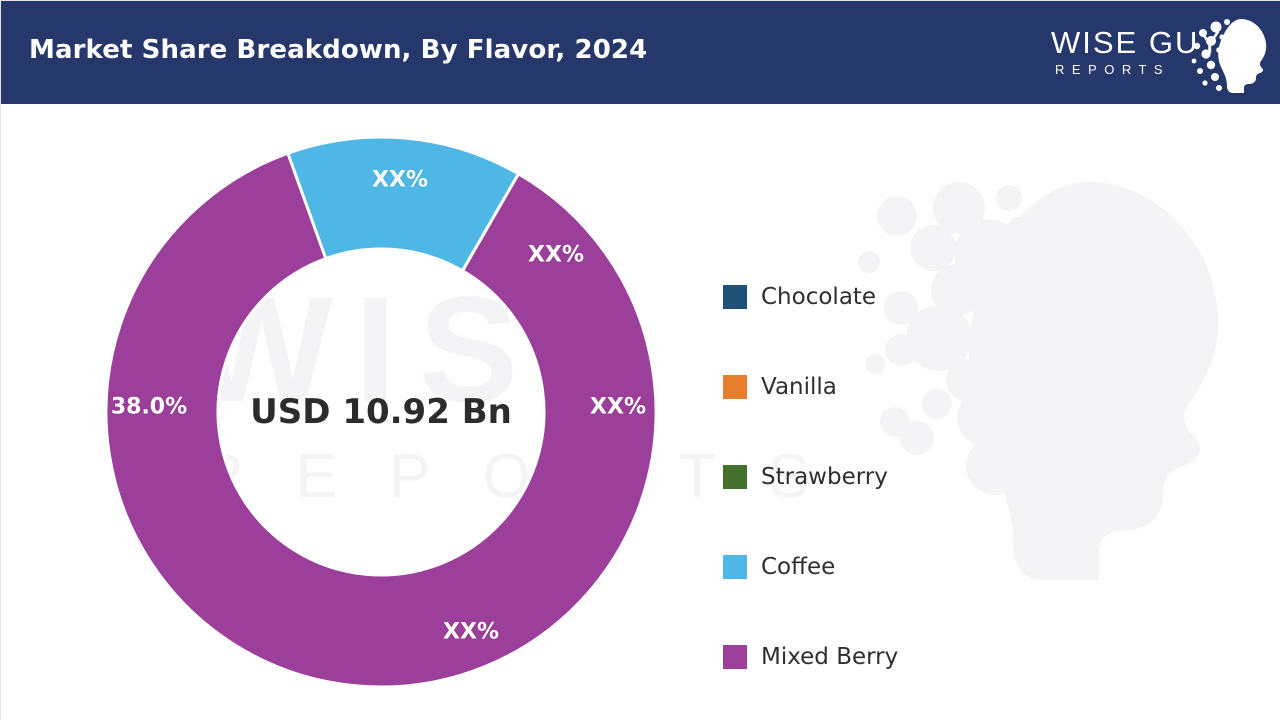 The image size is (1280, 720). Describe the element at coordinates (824, 477) in the screenshot. I see `legend-label-strawberry: Strawberry` at that location.